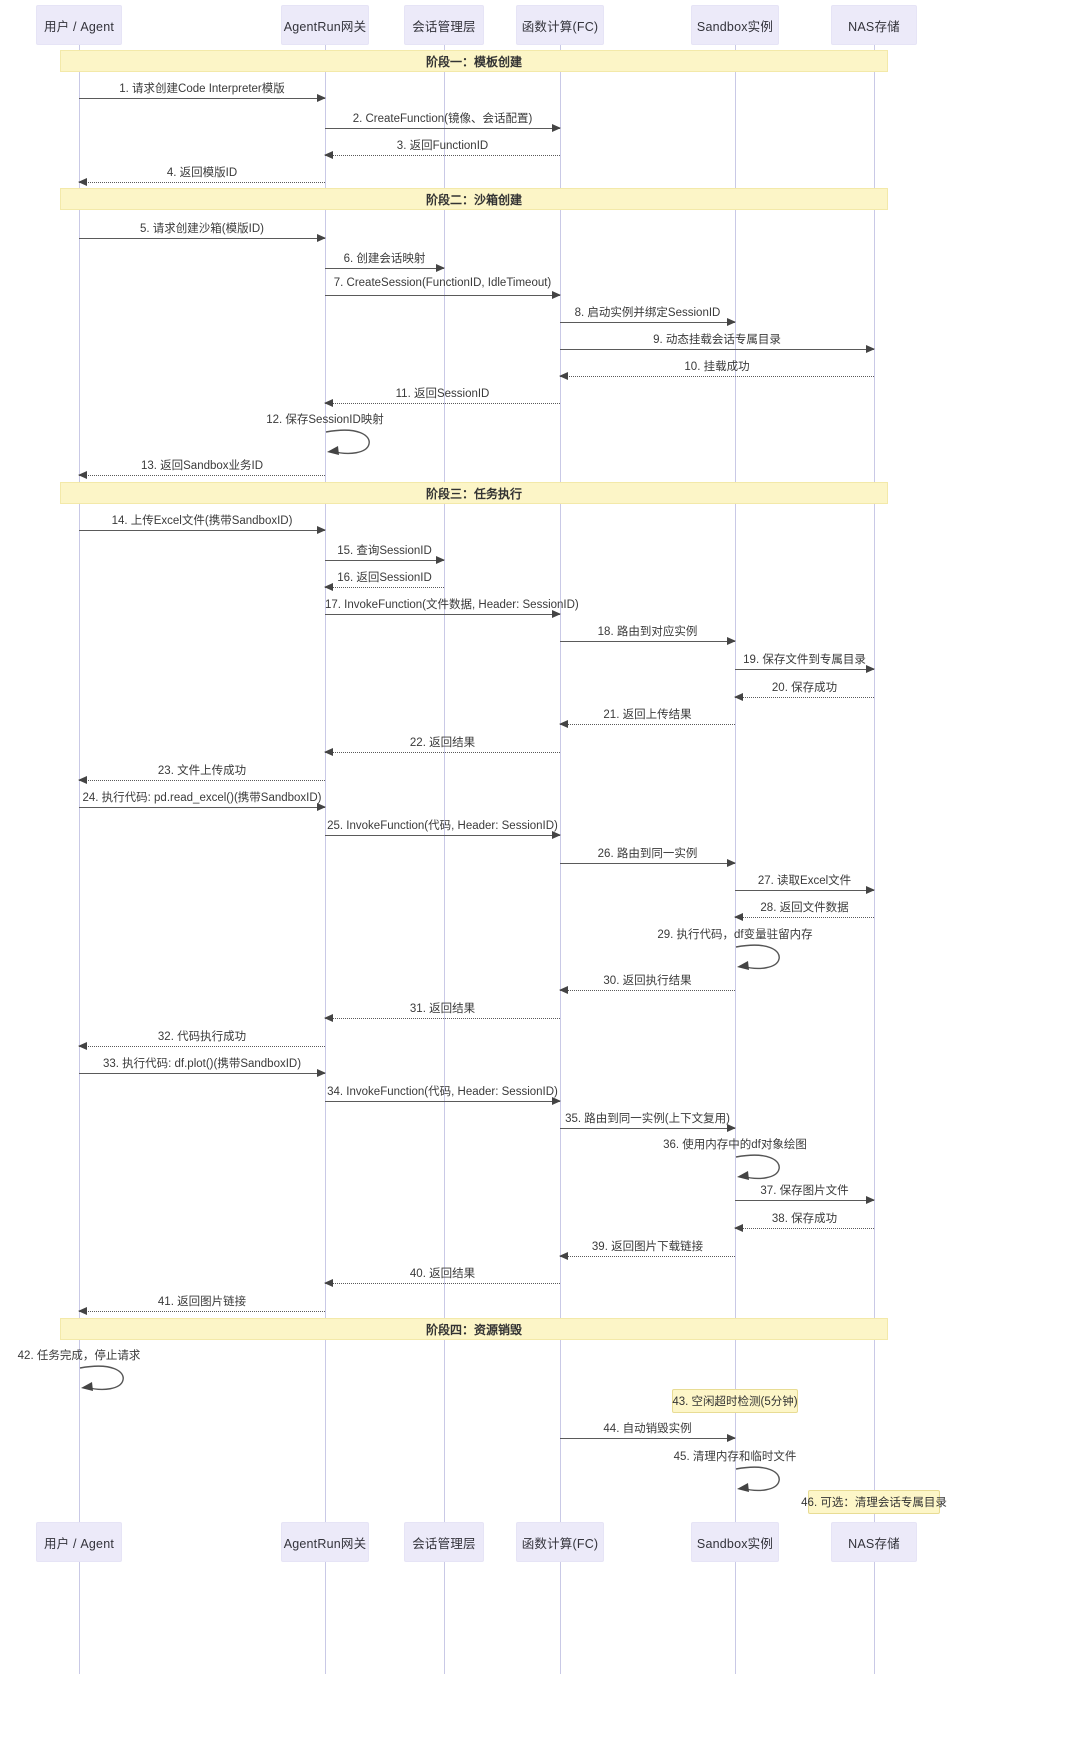  What do you see at coordinates (202, 521) in the screenshot?
I see `message-label: 14. 上传Excel文件(携带SandboxID)` at bounding box center [202, 521].